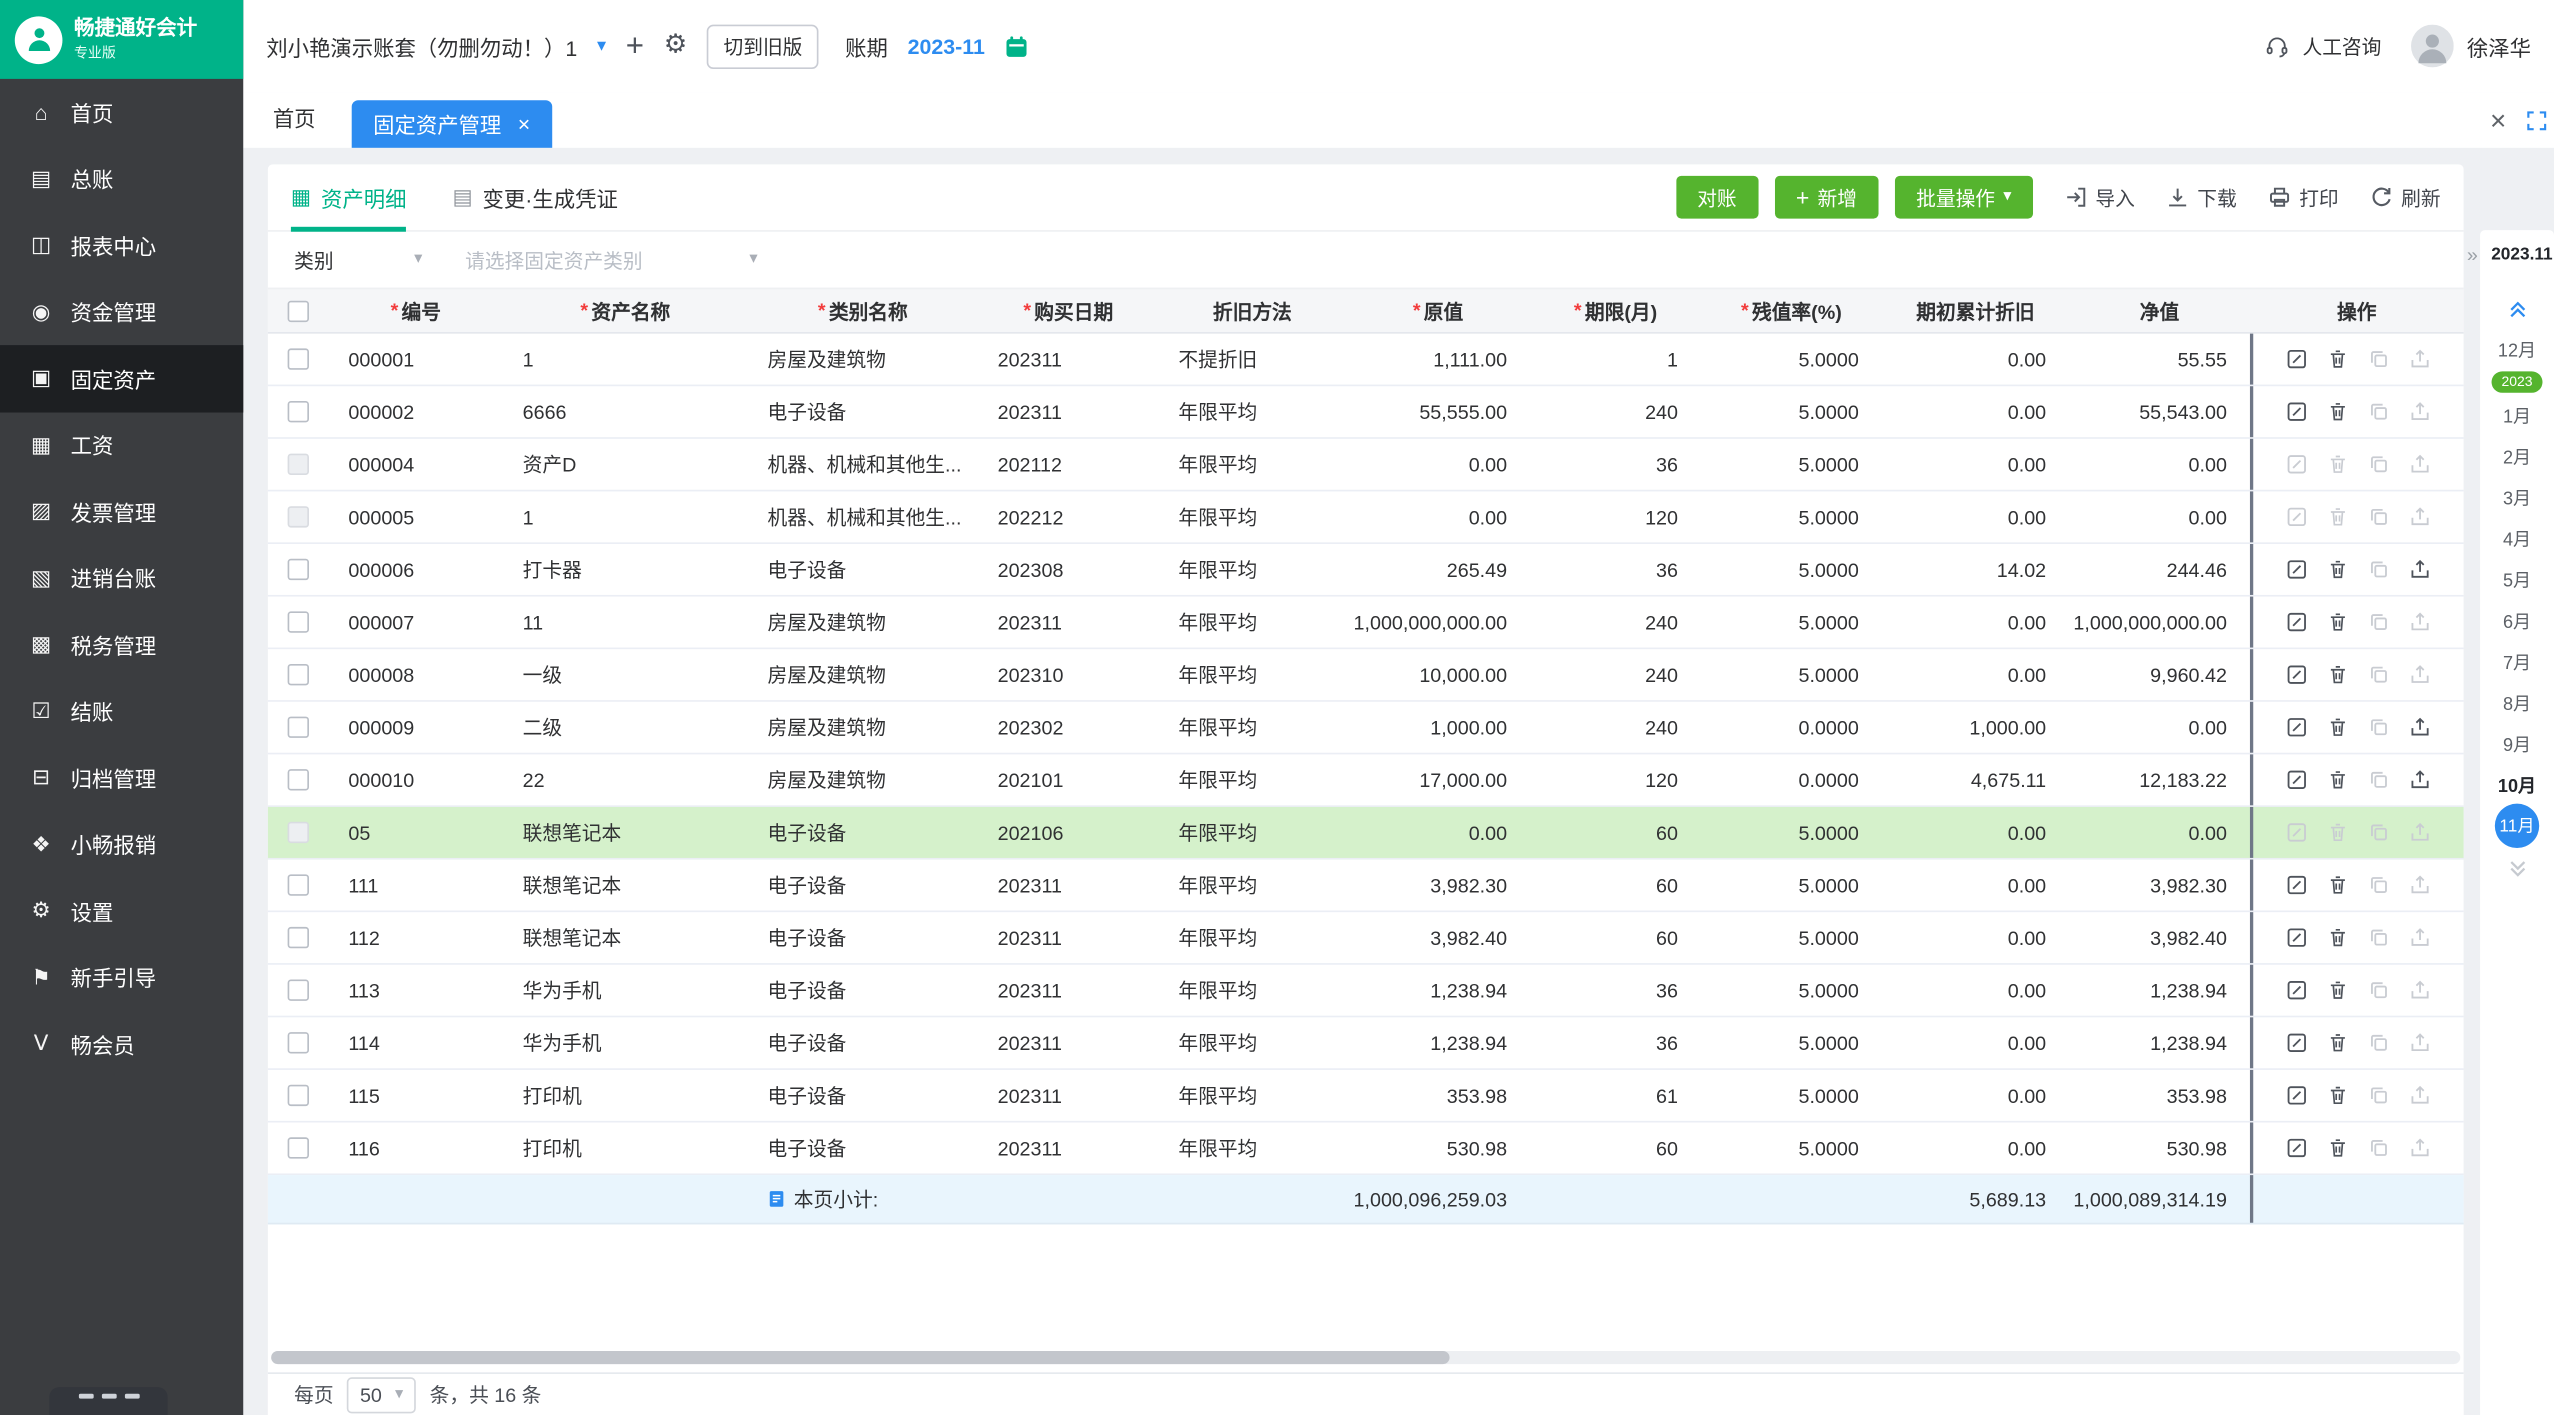 This screenshot has height=1415, width=2554. I want to click on scroll-down-icon, so click(2517, 869).